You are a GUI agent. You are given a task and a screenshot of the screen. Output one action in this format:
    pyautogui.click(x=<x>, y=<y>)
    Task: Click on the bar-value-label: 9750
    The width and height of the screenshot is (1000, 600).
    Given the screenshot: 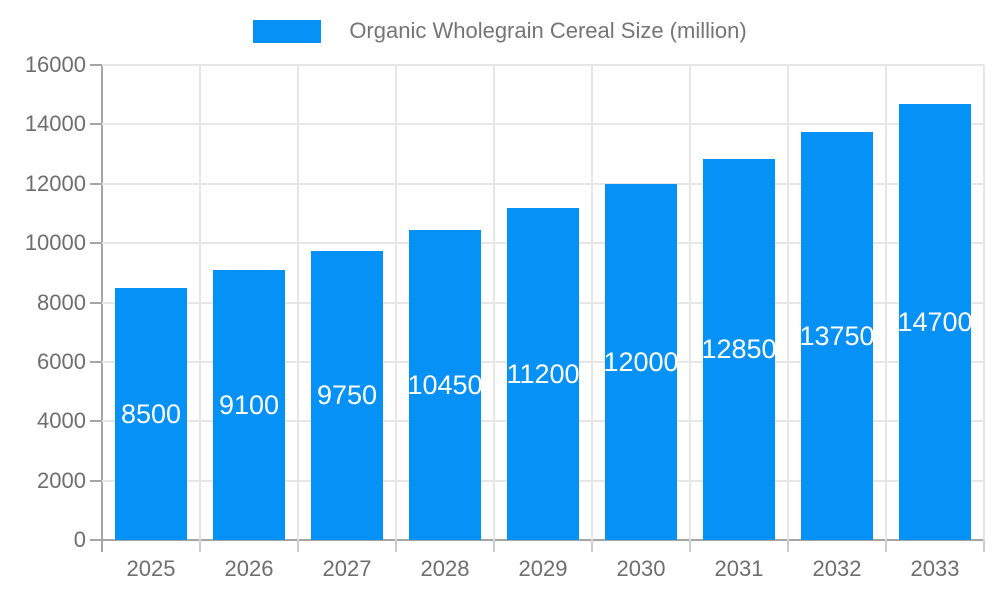 What is the action you would take?
    pyautogui.click(x=347, y=395)
    